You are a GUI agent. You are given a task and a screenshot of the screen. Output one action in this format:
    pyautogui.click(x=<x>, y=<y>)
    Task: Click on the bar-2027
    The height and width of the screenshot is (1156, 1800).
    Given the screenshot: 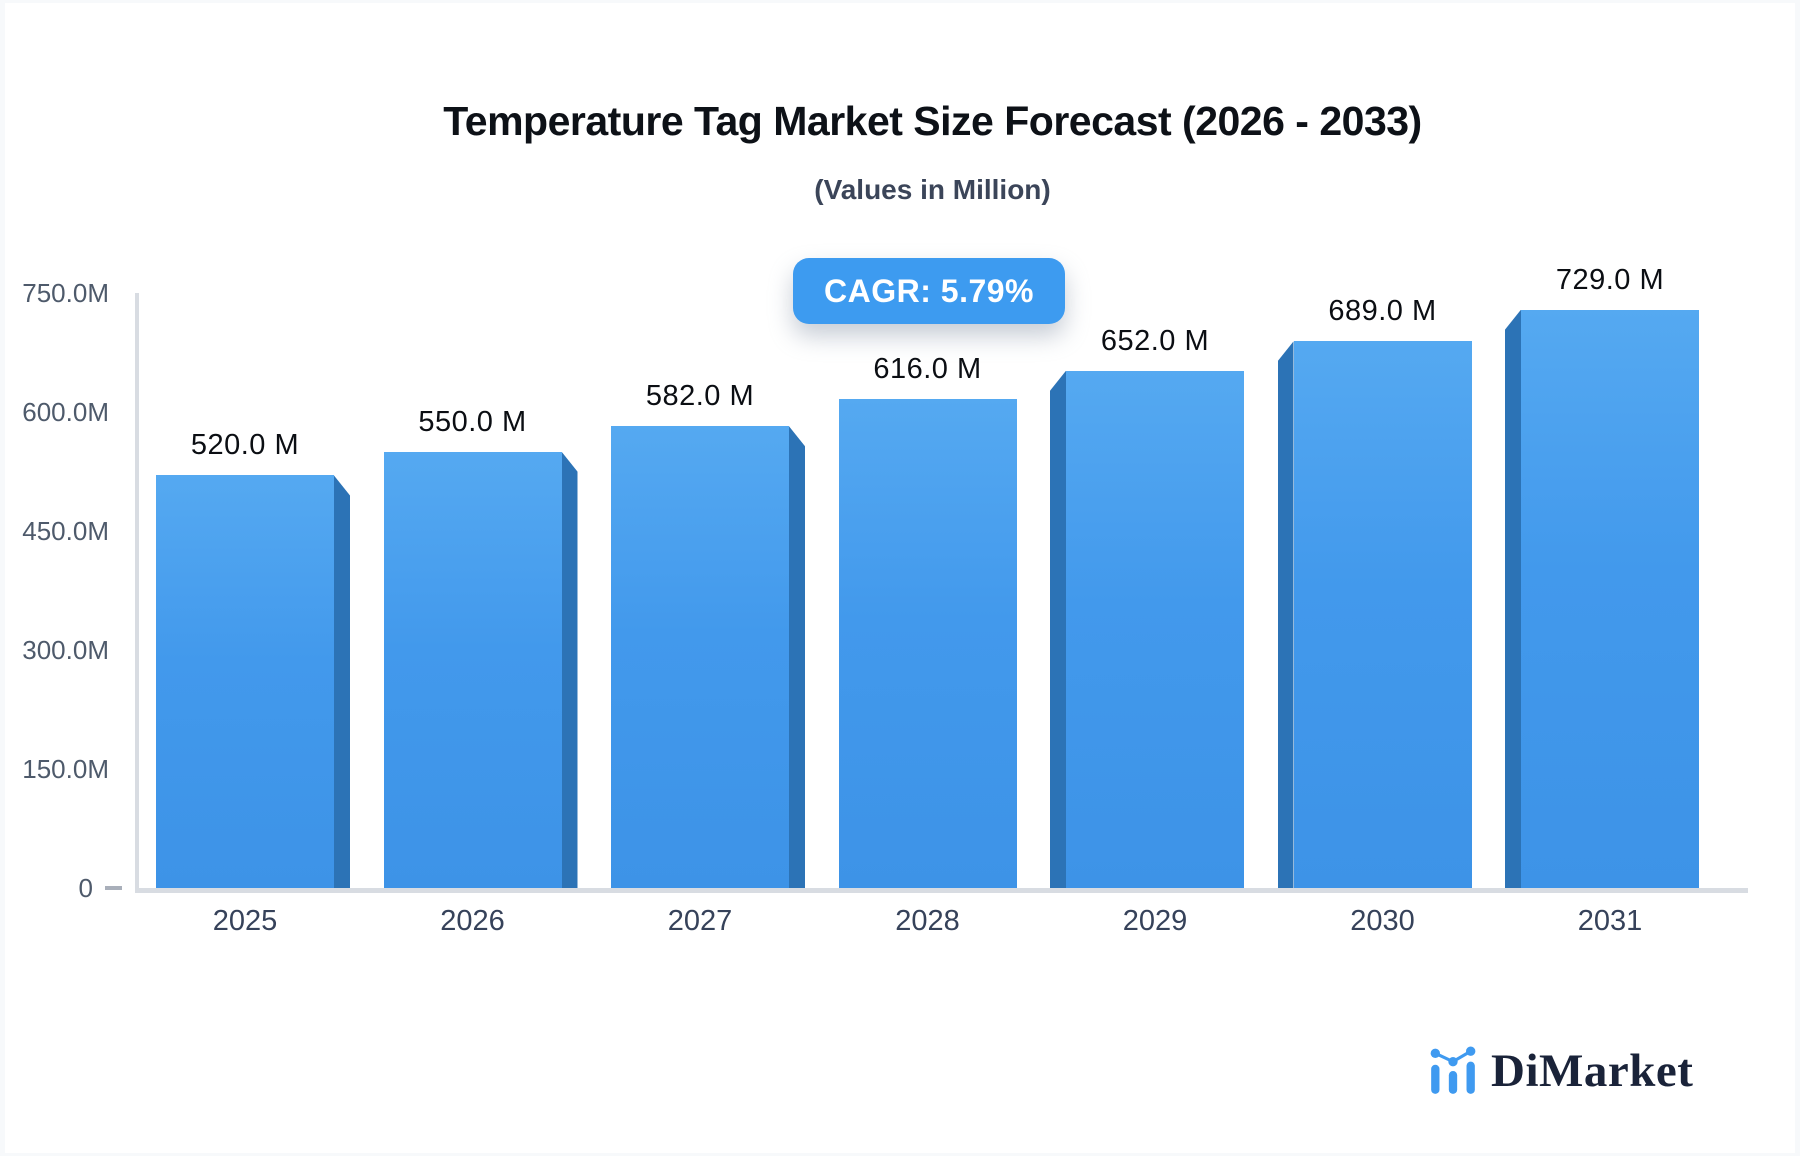 What is the action you would take?
    pyautogui.click(x=700, y=657)
    